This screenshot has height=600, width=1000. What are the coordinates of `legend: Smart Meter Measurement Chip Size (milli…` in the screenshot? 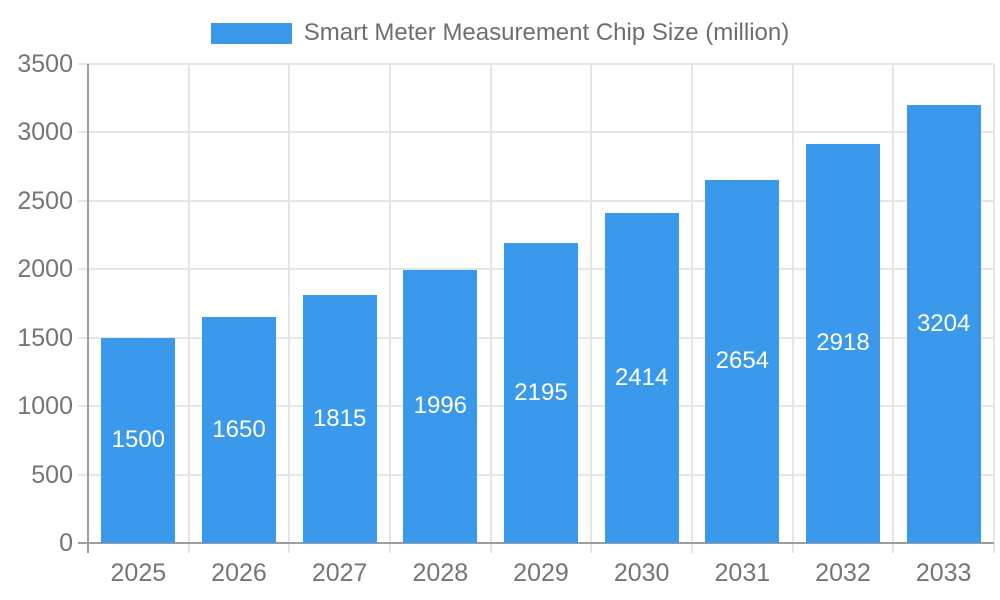 It's located at (500, 32).